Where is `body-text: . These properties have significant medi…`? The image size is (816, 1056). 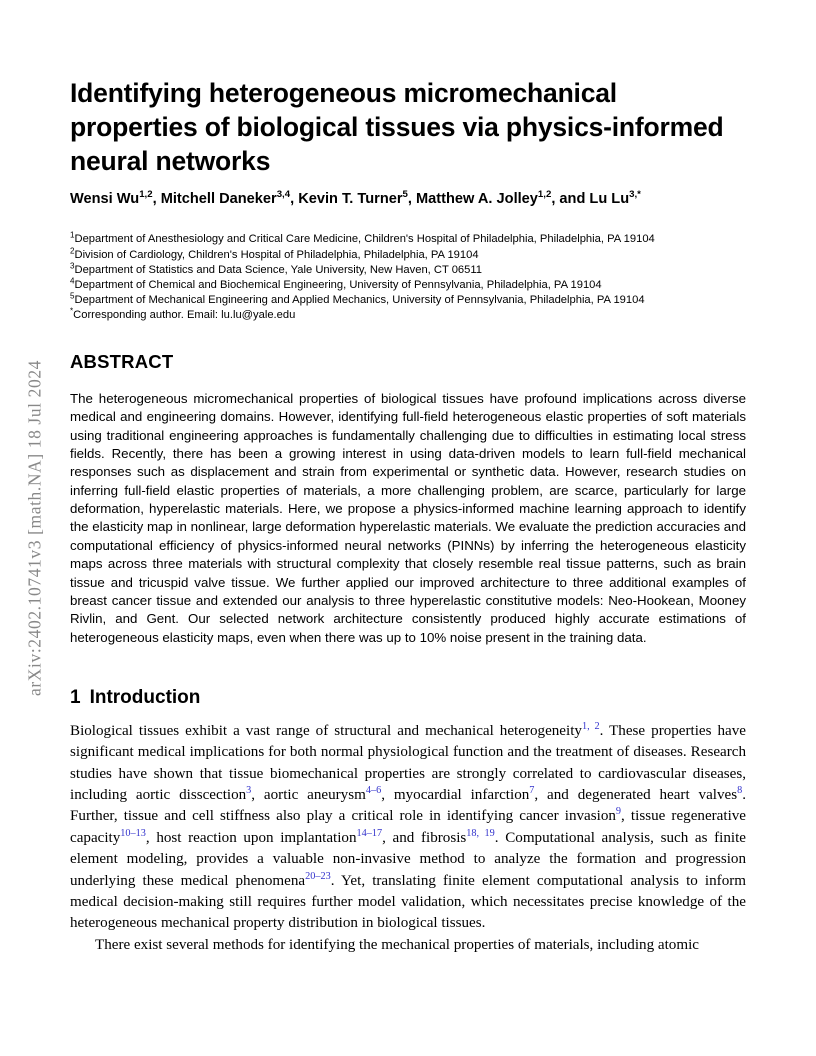
body-text: . These properties have significant medi… is located at coordinates (408, 763).